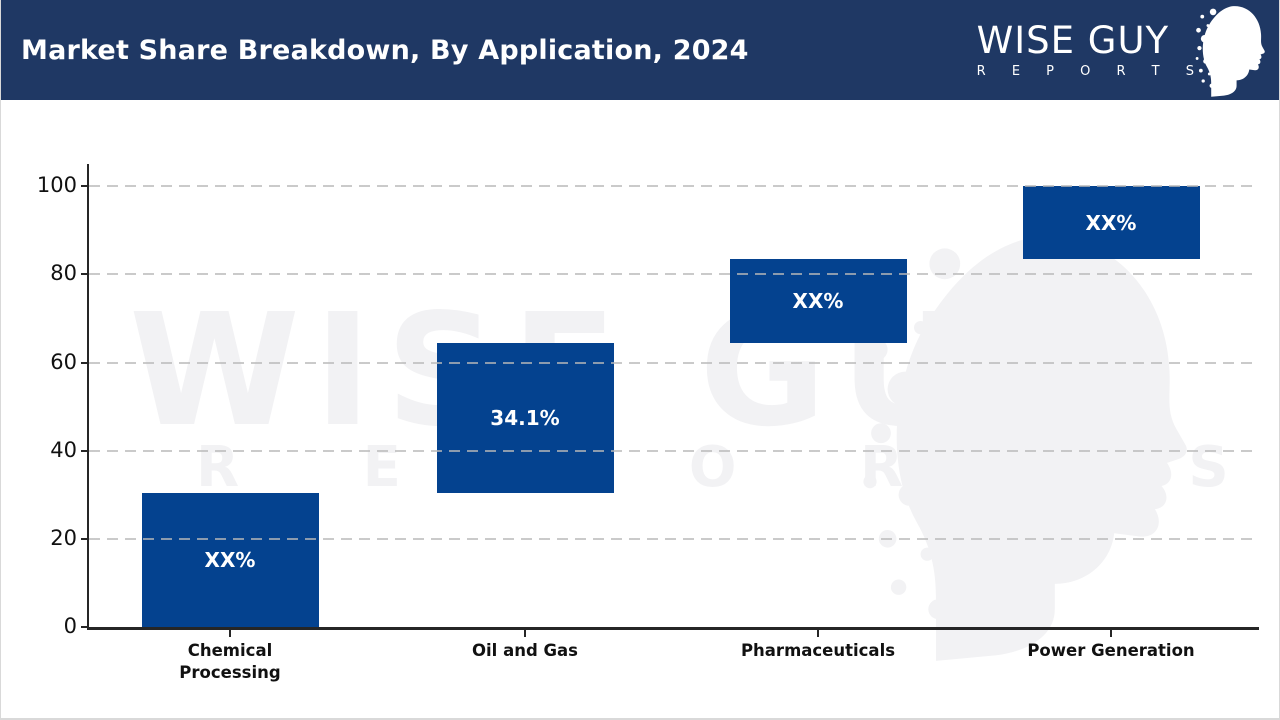 Image resolution: width=1280 pixels, height=720 pixels. I want to click on y-axis-tick-label: 20, so click(63, 537).